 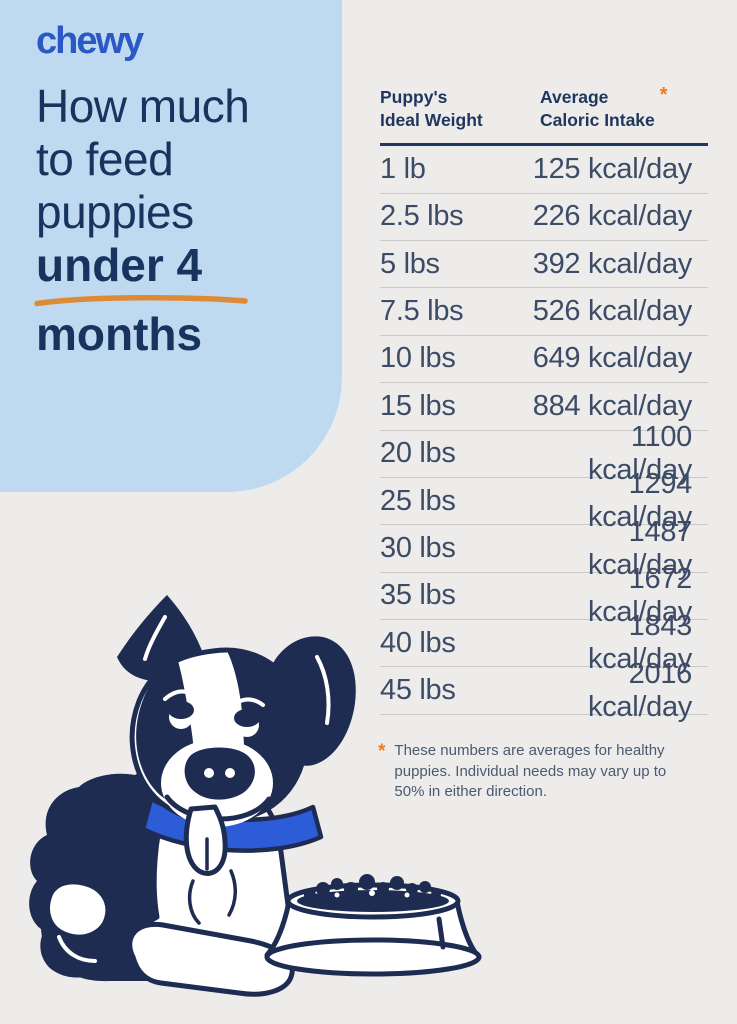 I want to click on table-row: 5 lbs 392 kcal/day, so click(x=544, y=265).